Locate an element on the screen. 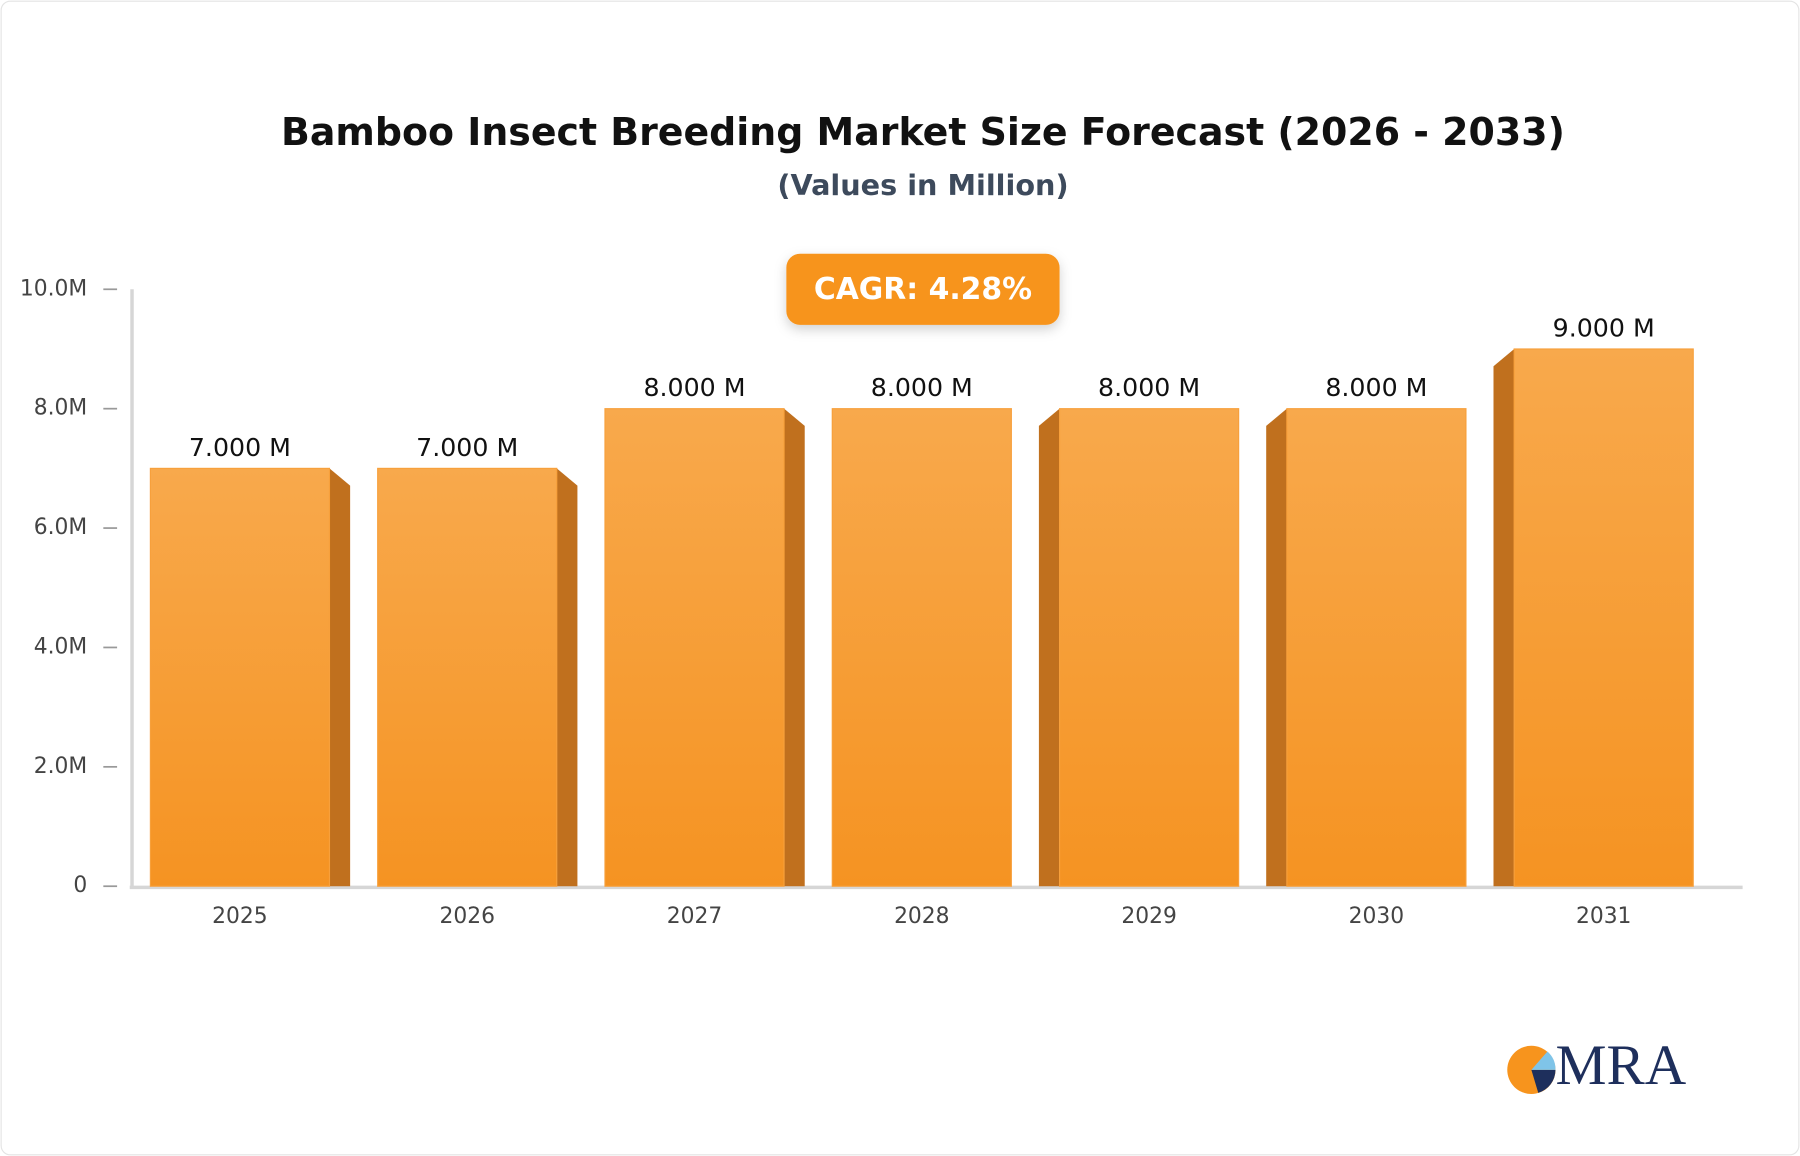 This screenshot has width=1800, height=1156. badge-bg is located at coordinates (923, 289).